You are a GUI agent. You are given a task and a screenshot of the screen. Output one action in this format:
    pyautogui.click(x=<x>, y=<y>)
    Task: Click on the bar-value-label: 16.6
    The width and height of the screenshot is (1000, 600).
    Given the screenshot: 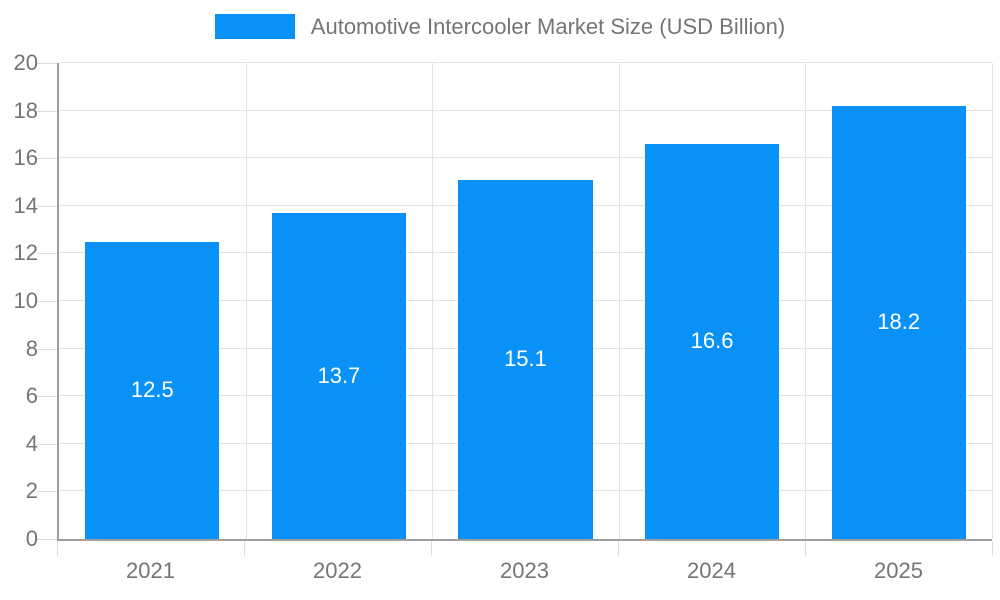 What is the action you would take?
    pyautogui.click(x=712, y=341)
    